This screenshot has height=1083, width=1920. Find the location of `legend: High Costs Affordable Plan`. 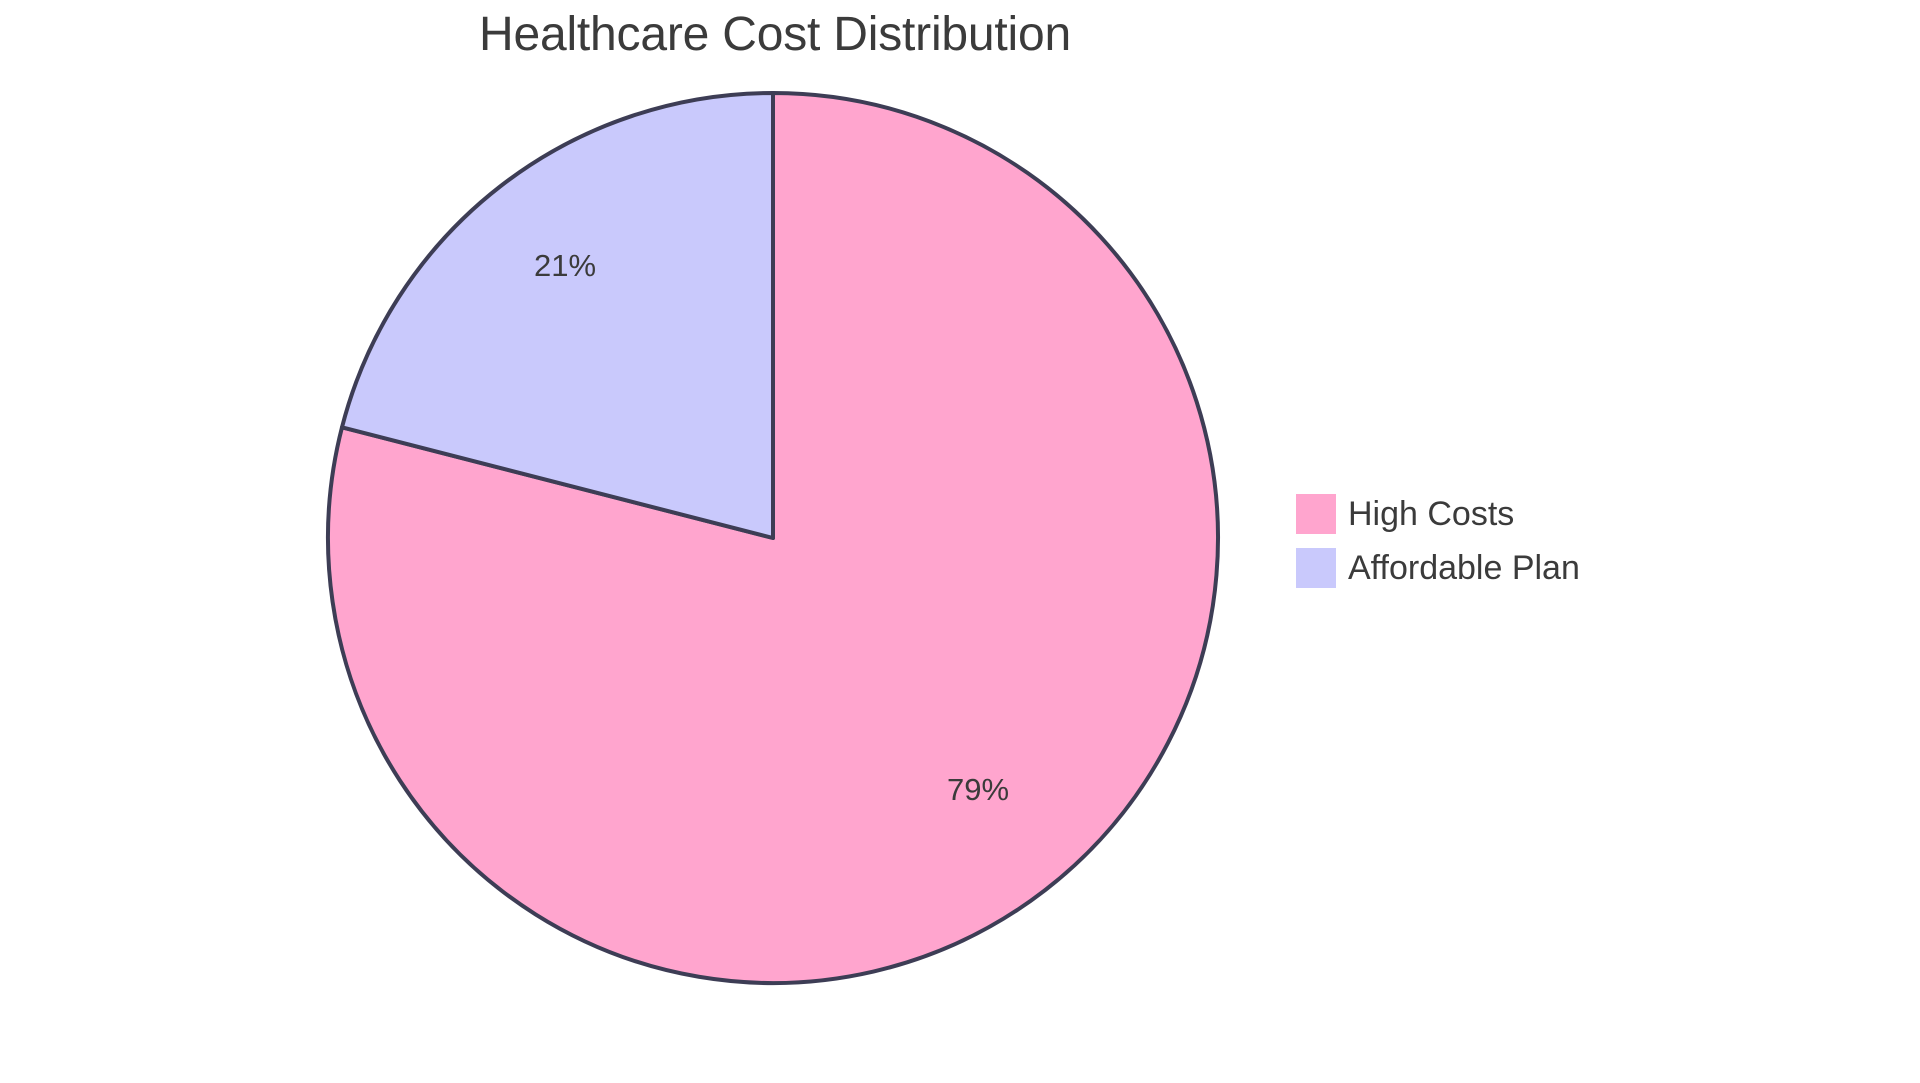

legend: High Costs Affordable Plan is located at coordinates (1506, 541).